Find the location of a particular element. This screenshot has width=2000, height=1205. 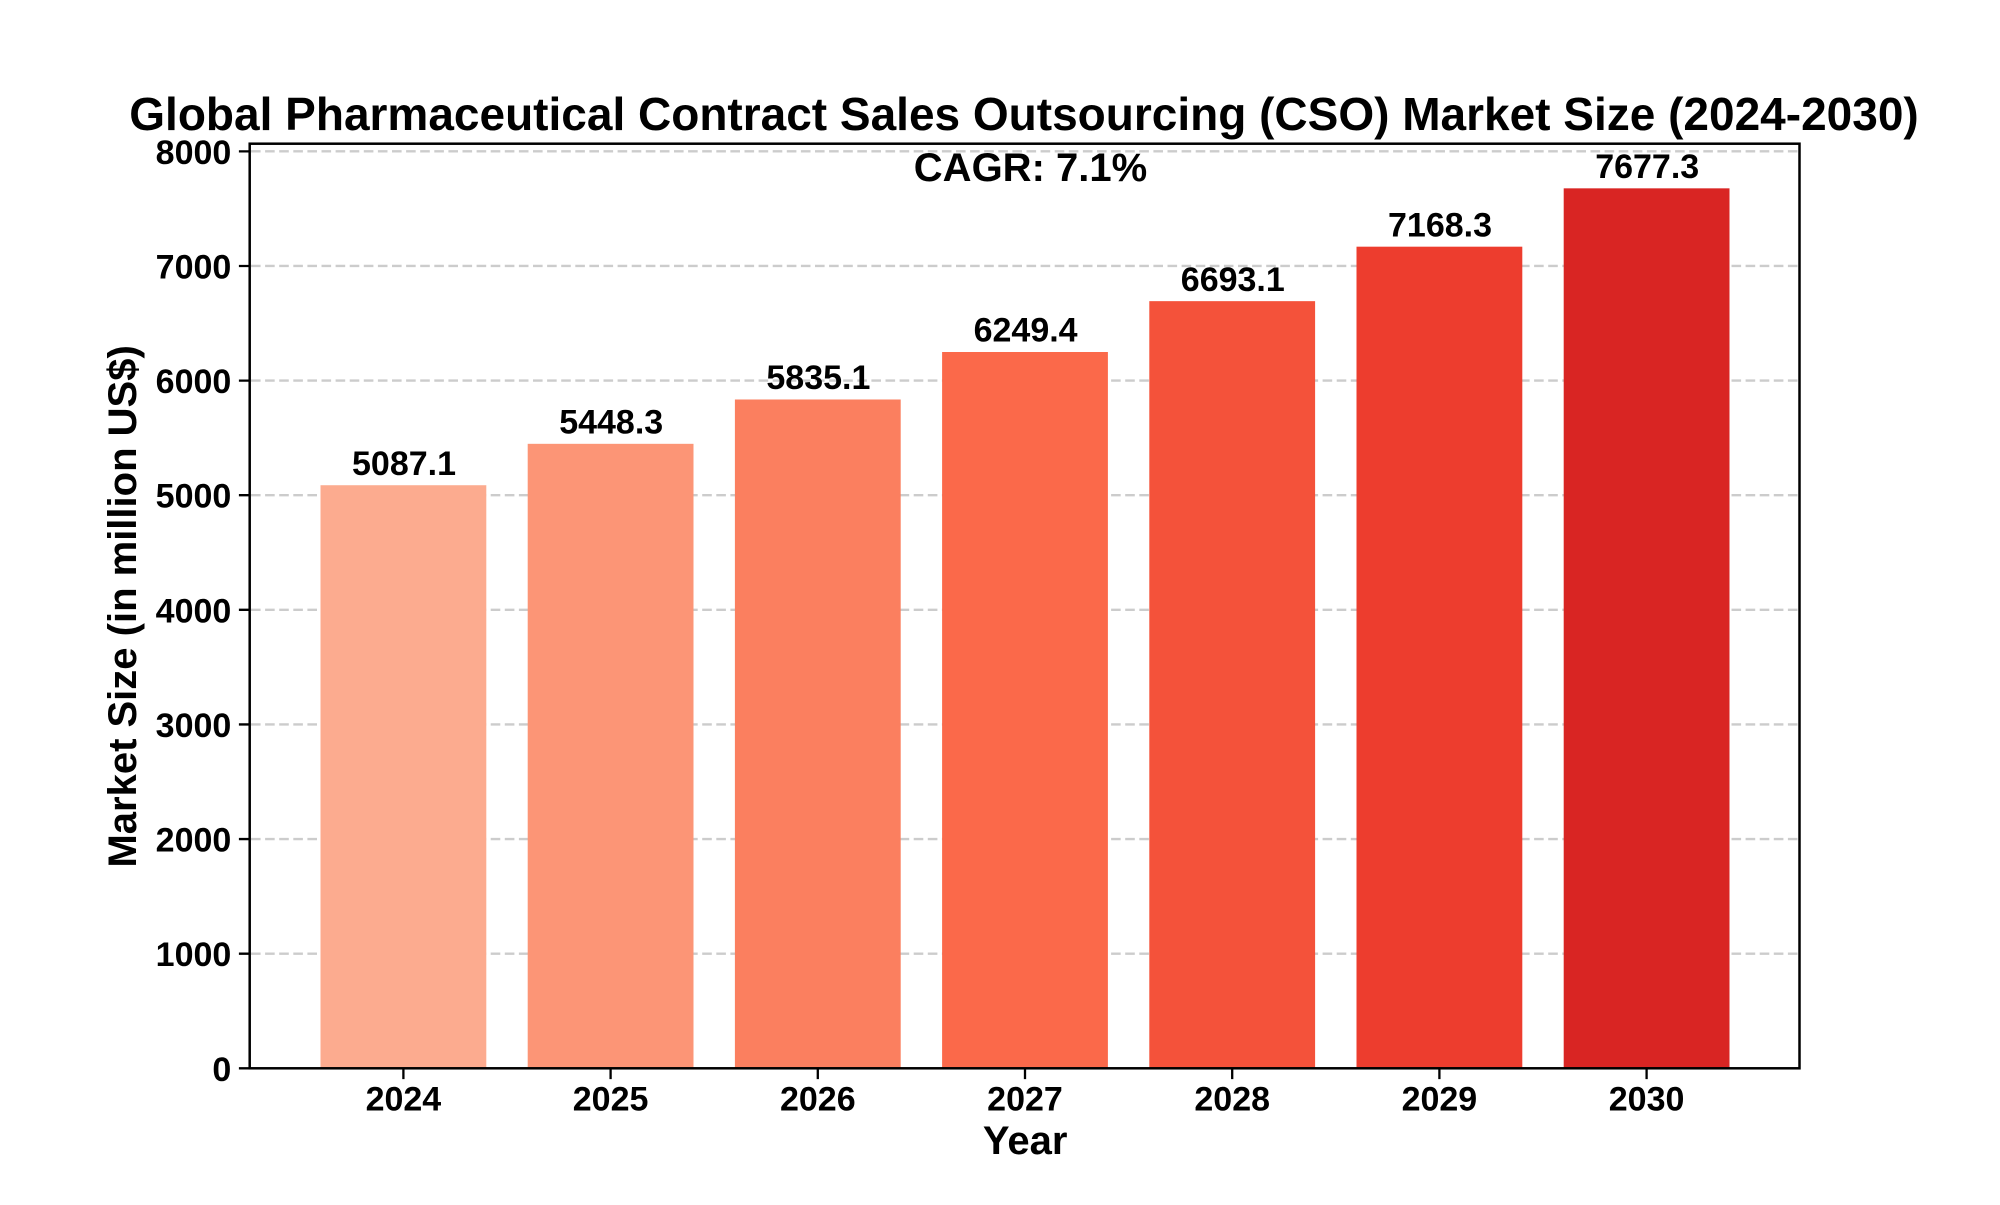

svg-text: 6000 is located at coordinates (194, 382).